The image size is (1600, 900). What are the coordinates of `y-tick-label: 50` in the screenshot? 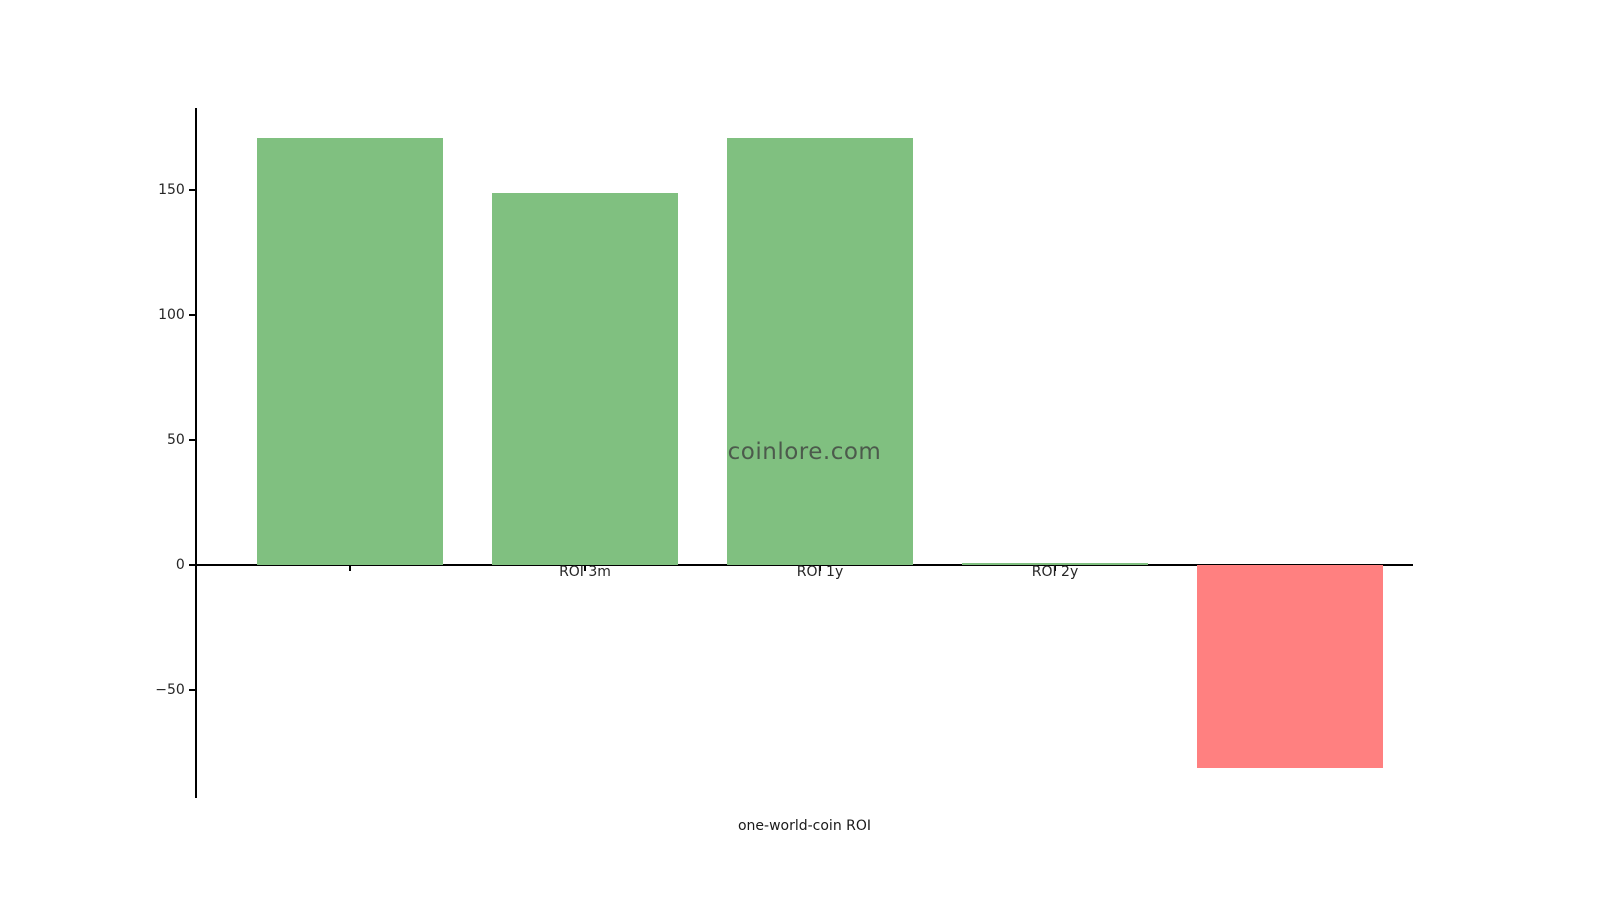 It's located at (175, 439).